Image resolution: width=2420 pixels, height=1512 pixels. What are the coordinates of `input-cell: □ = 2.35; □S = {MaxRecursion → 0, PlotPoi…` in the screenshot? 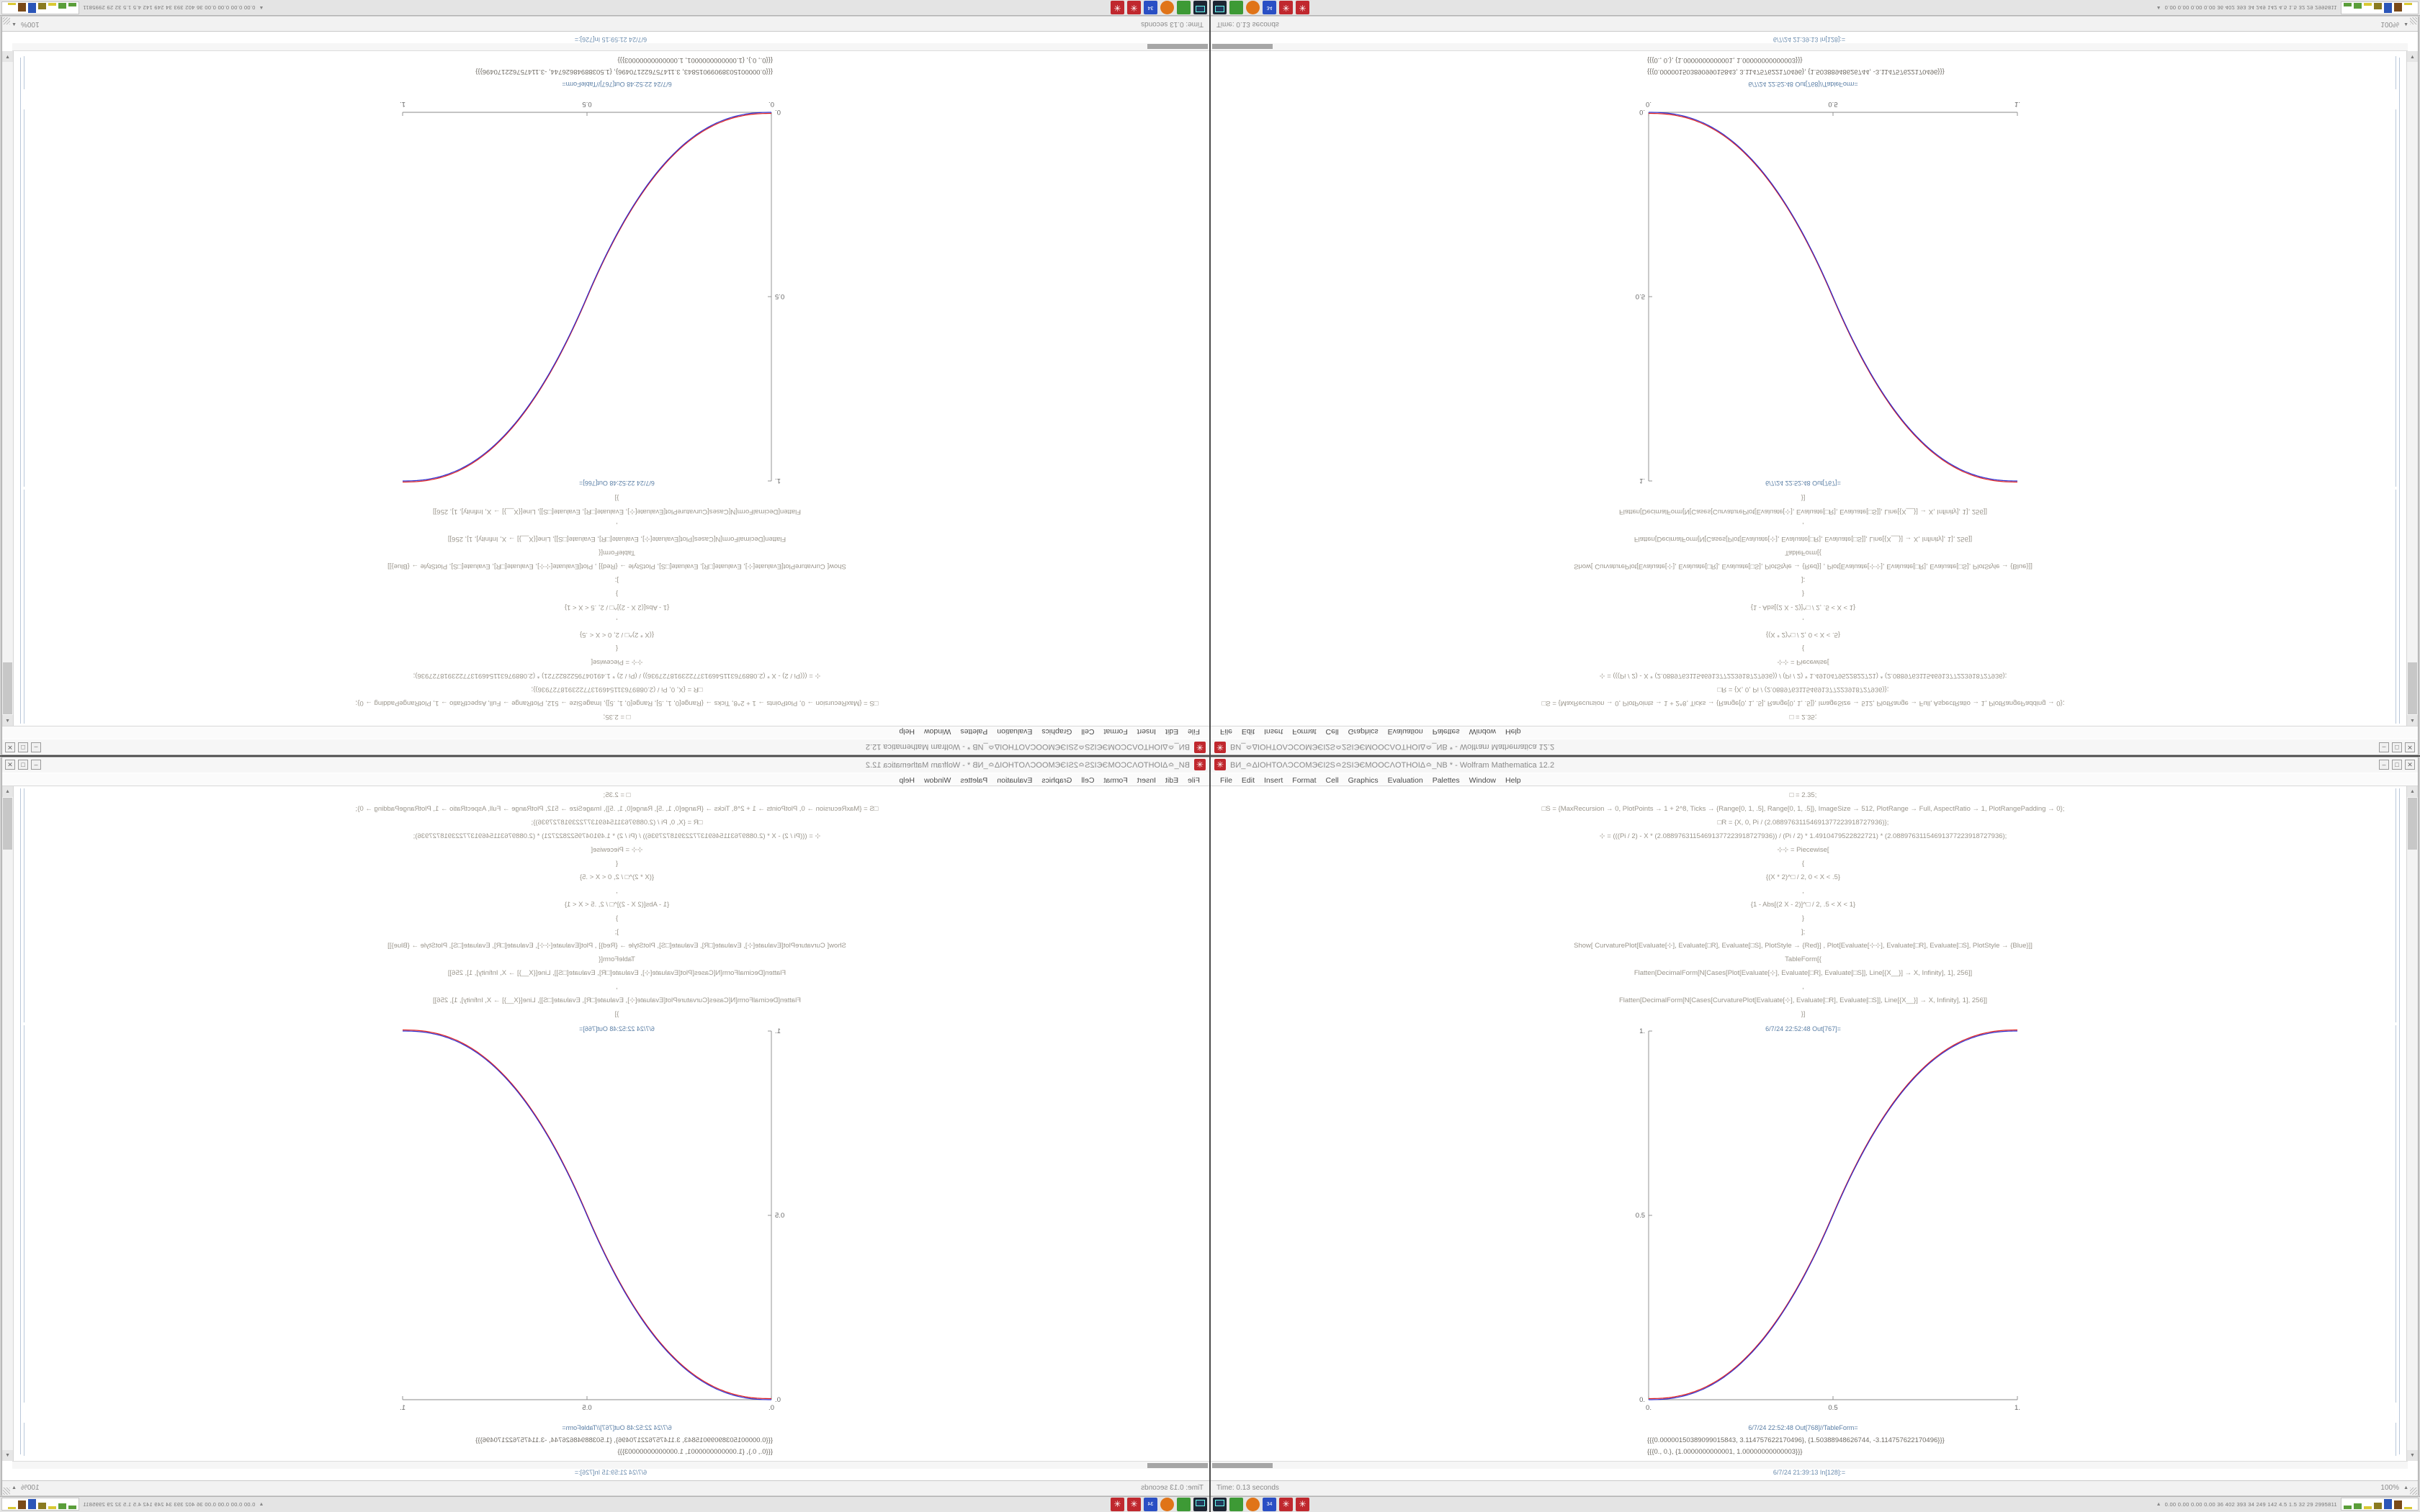 It's located at (1804, 904).